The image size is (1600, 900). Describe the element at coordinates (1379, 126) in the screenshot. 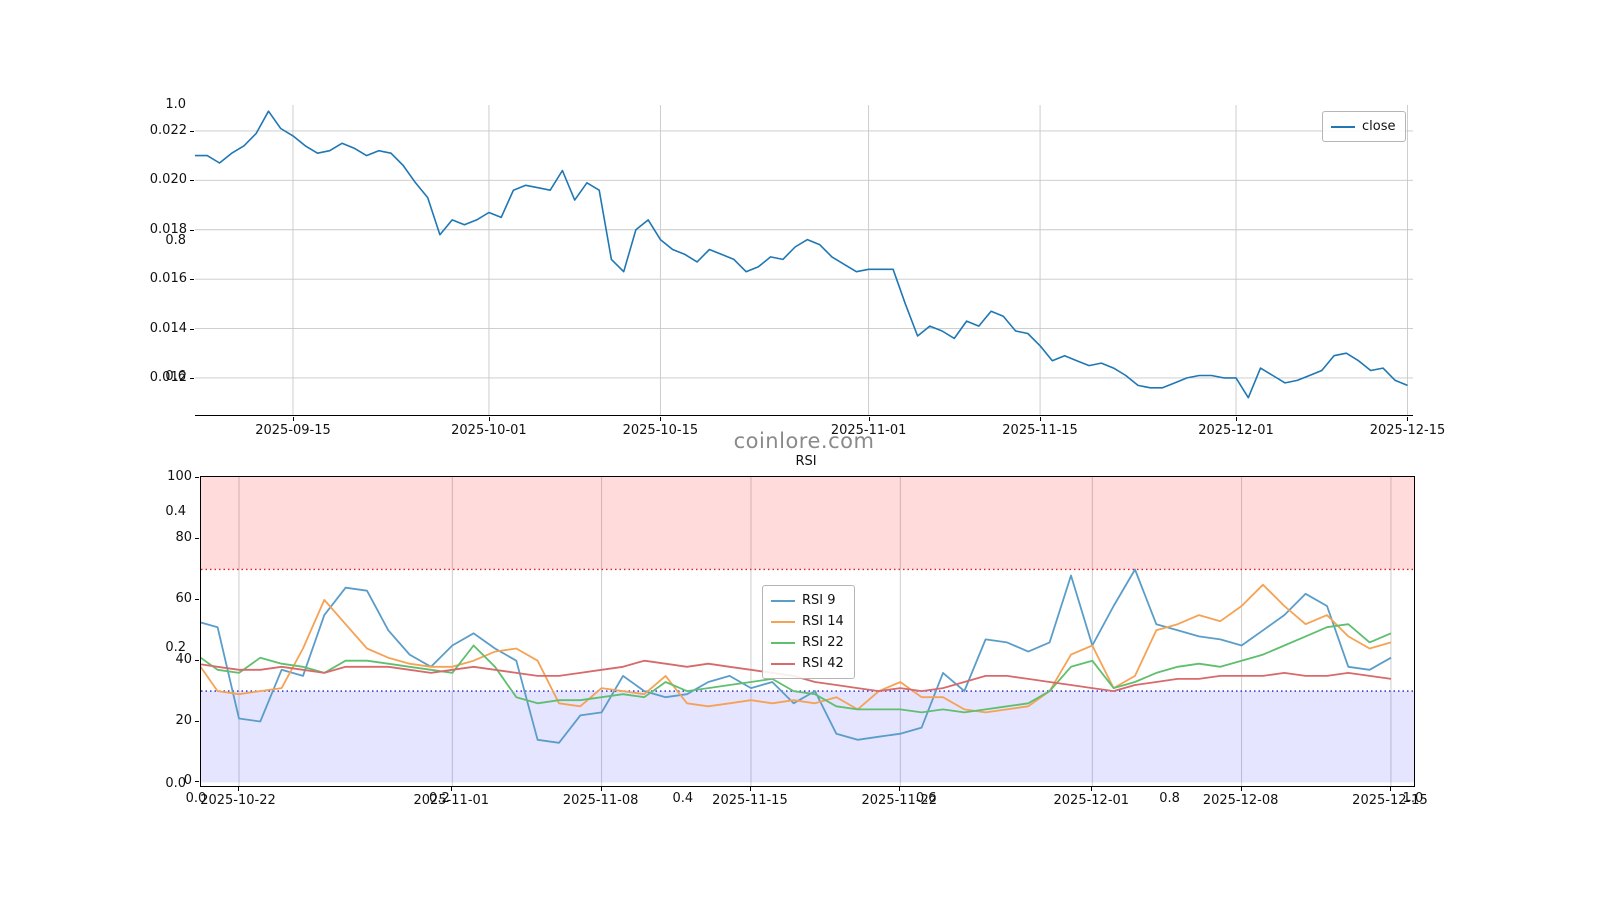

I see `legend-label-close: close` at that location.